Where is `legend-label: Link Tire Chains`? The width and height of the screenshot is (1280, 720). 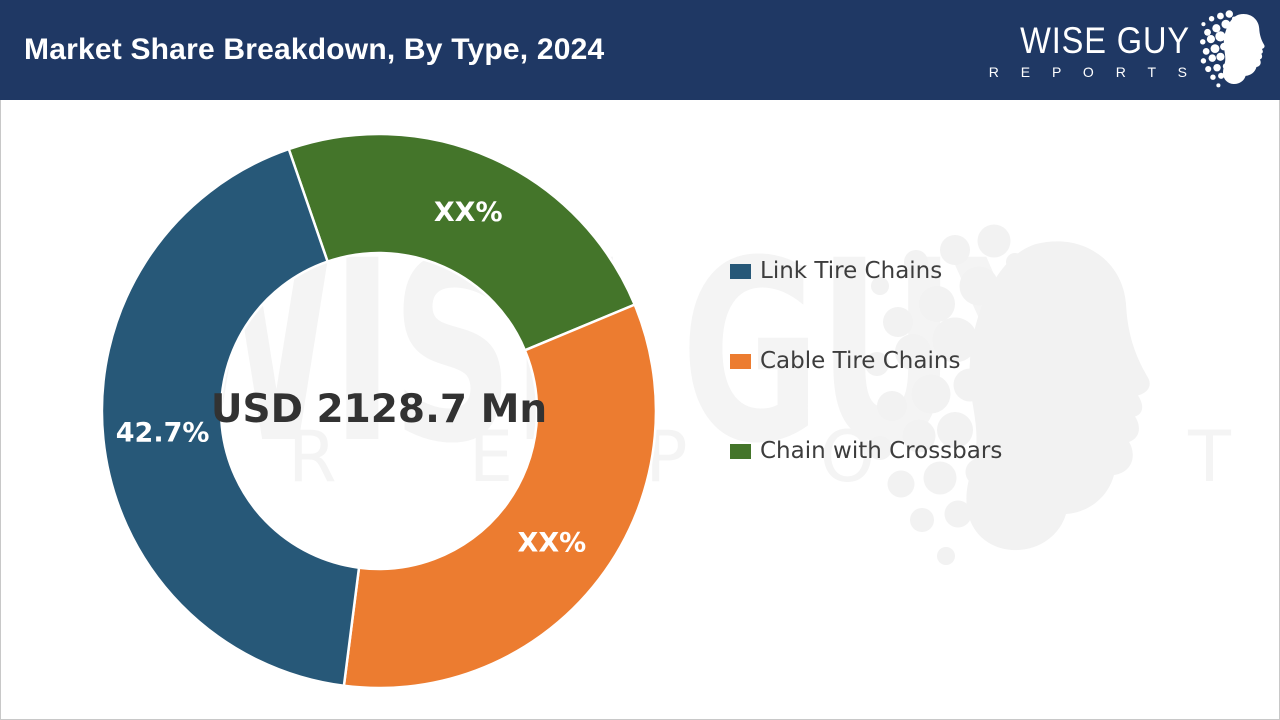
legend-label: Link Tire Chains is located at coordinates (851, 270).